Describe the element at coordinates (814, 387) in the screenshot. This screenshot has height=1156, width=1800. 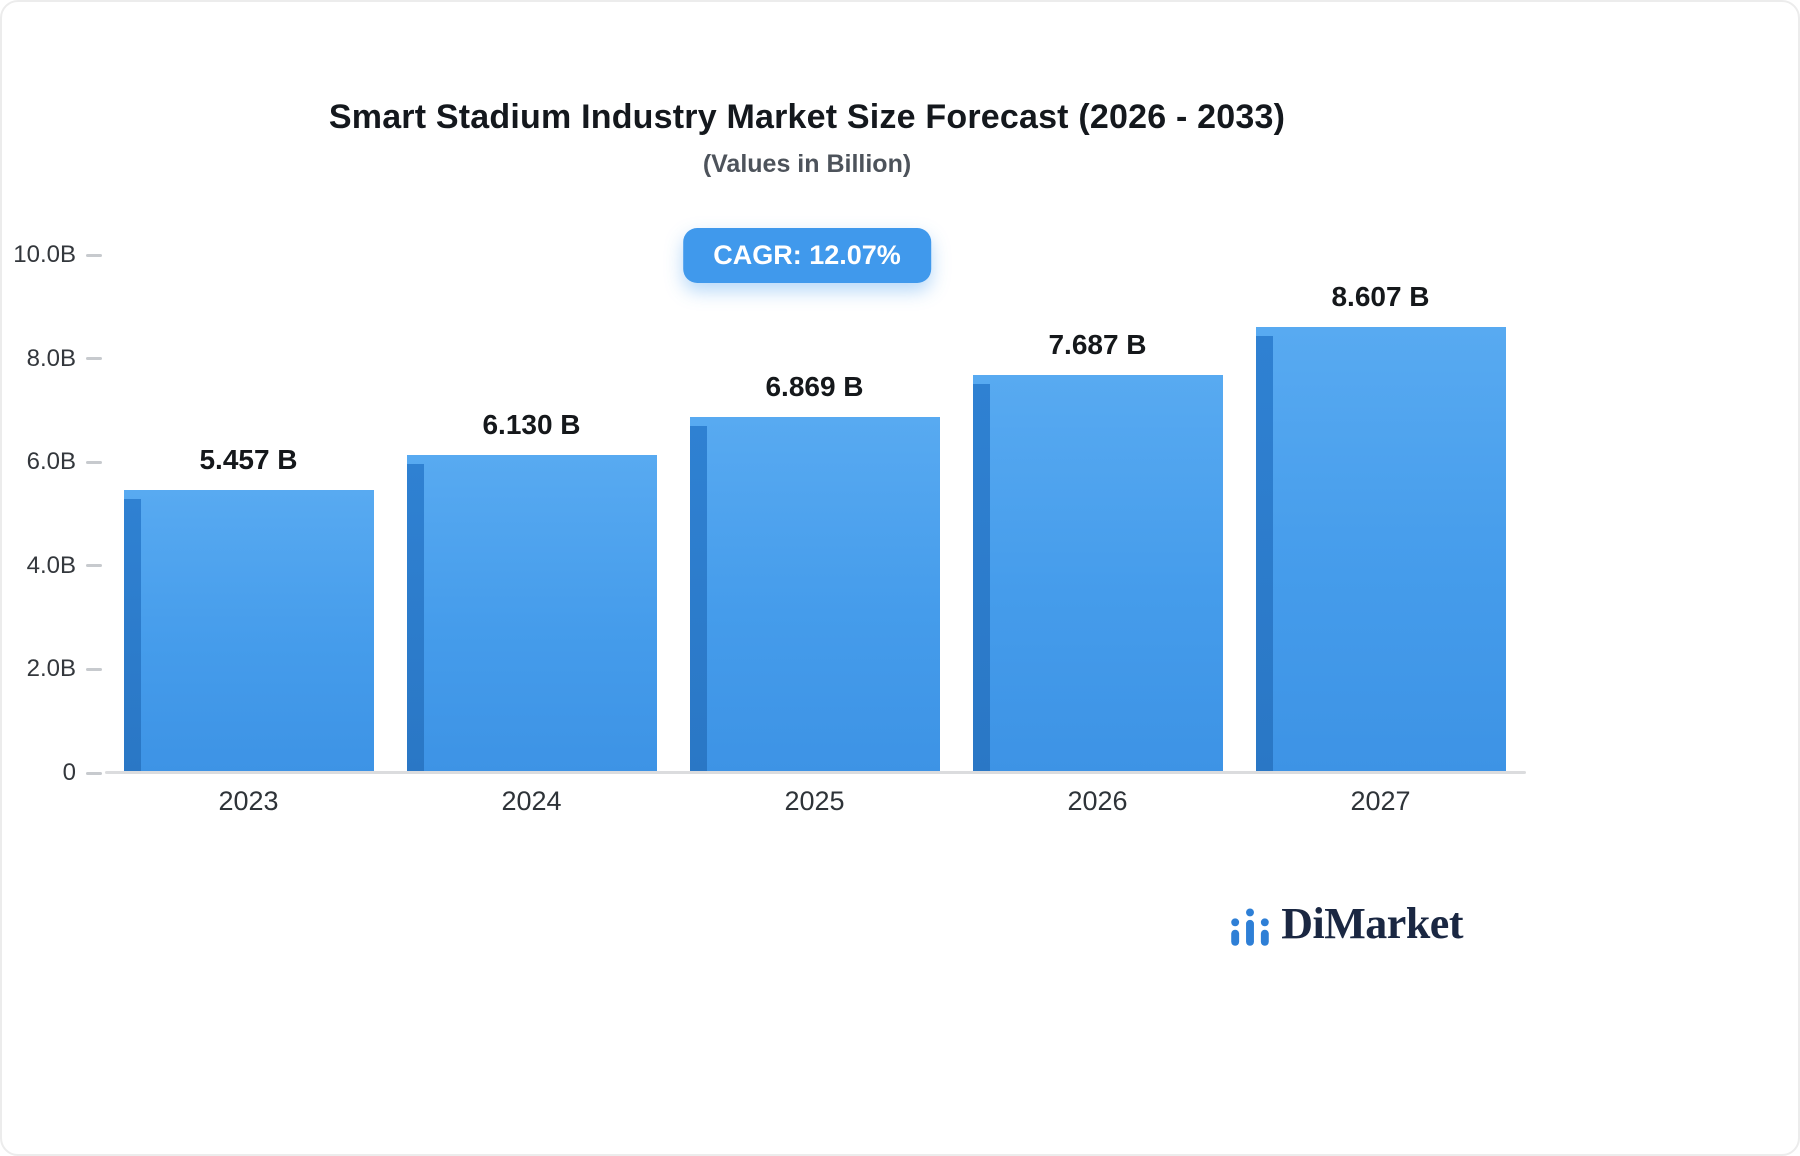
I see `bar-value-label: 6.869 B` at that location.